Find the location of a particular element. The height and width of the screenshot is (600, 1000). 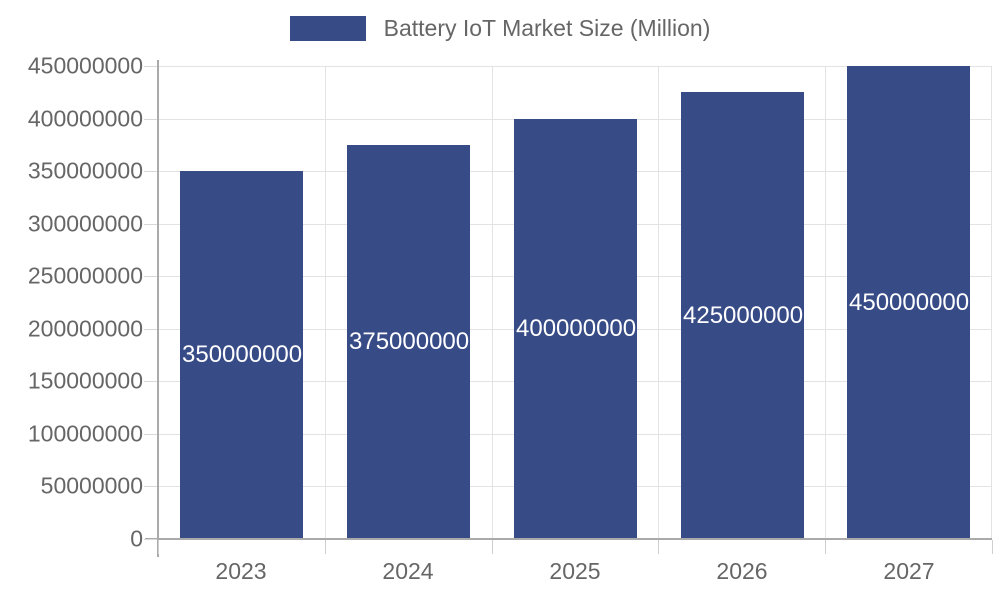

x-axis-tick-label: 2027 is located at coordinates (909, 571).